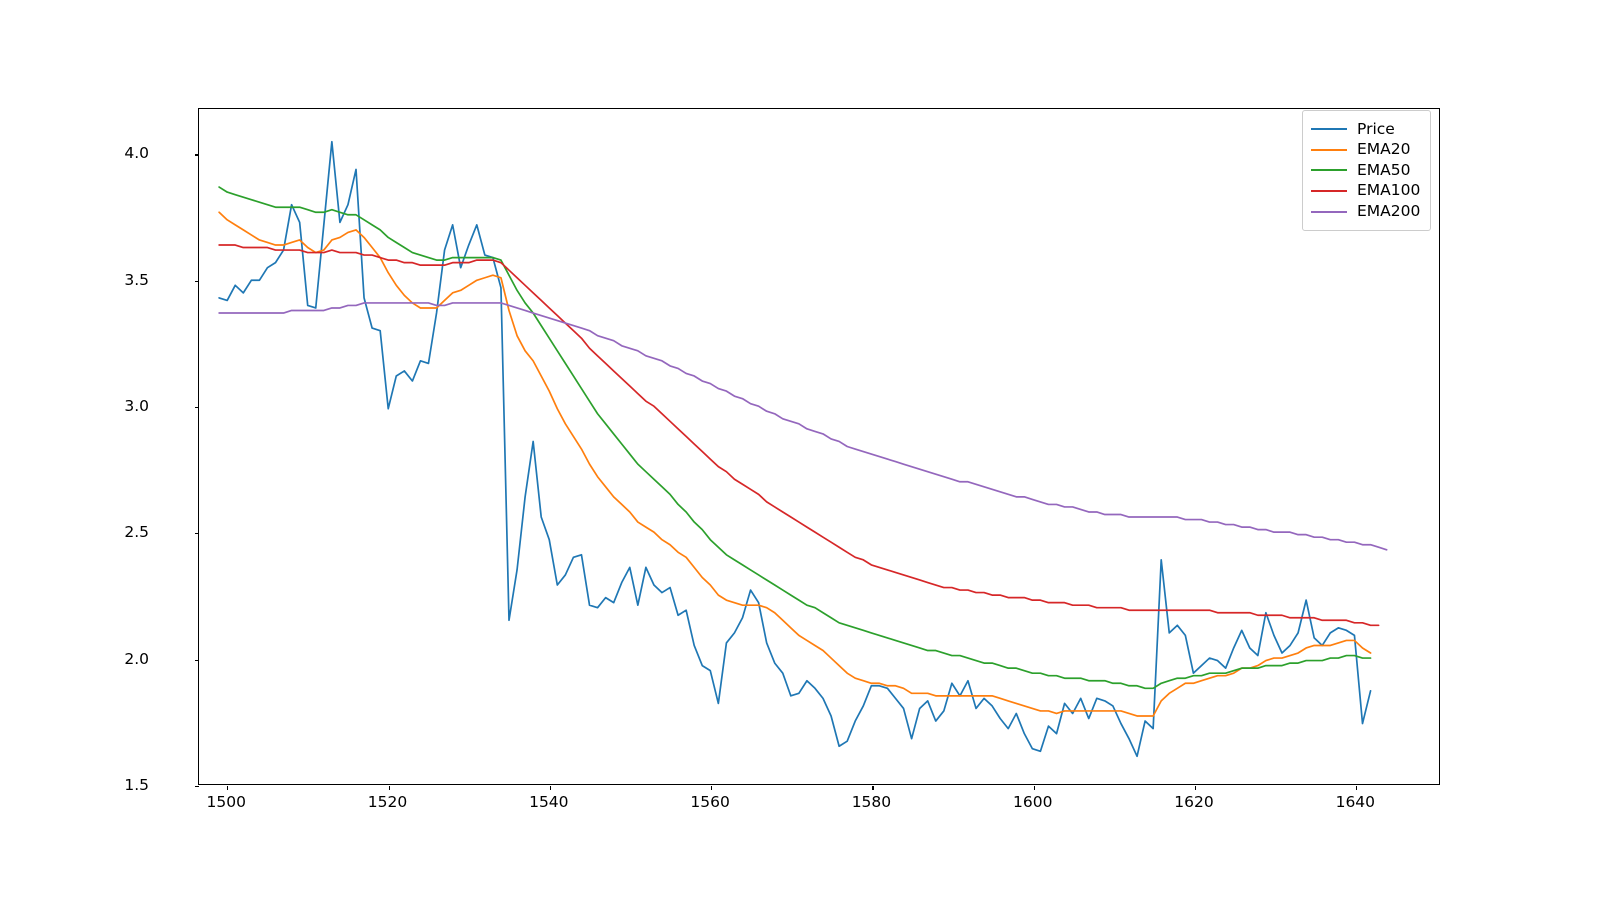 The image size is (1600, 900). I want to click on legend-label: Price, so click(1376, 128).